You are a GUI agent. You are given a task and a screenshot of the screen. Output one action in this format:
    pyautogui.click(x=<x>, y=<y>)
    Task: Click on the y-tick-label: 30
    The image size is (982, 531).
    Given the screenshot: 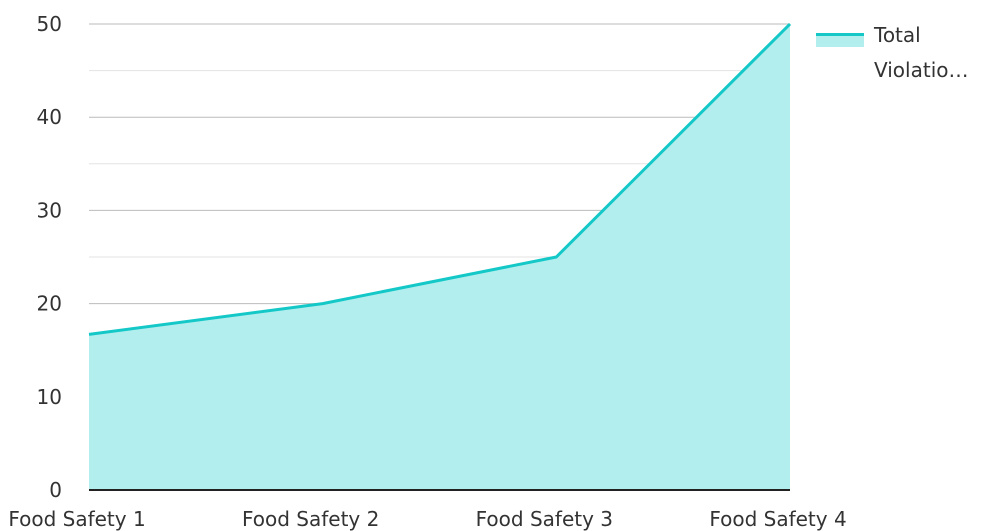 What is the action you would take?
    pyautogui.click(x=49, y=210)
    